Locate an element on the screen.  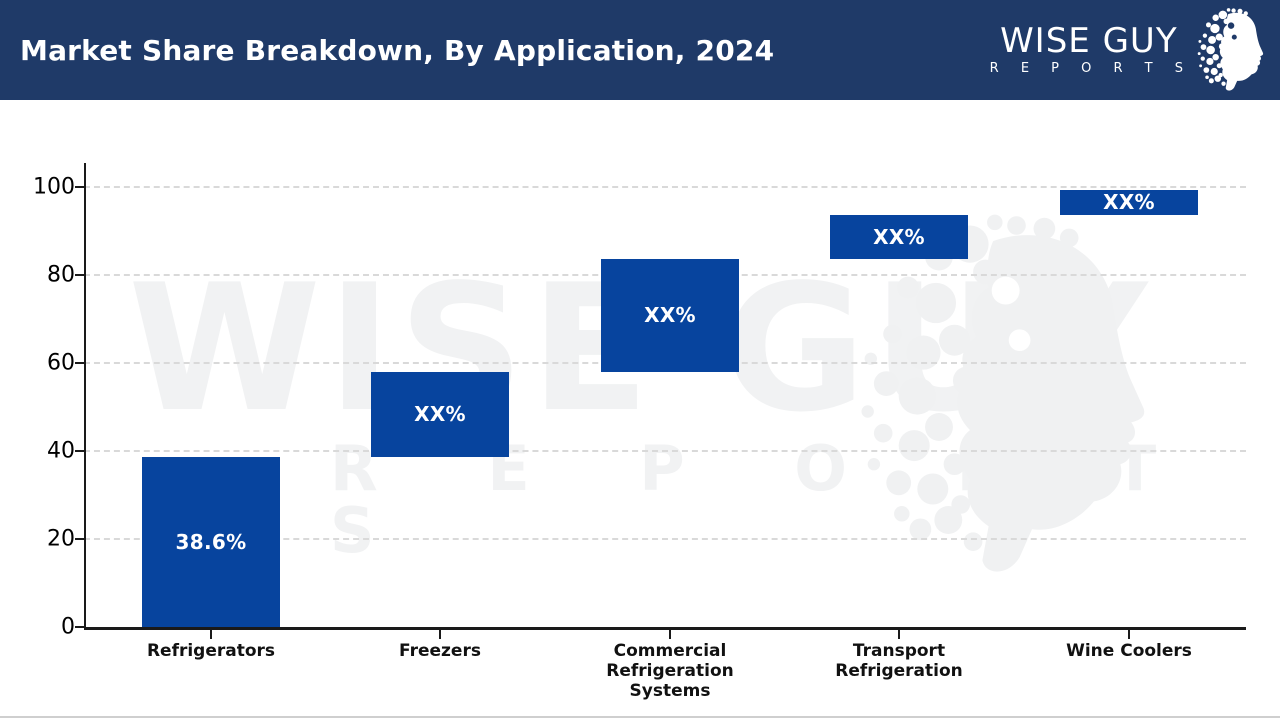
category-label: Transport Refrigeration is located at coordinates (899, 661).